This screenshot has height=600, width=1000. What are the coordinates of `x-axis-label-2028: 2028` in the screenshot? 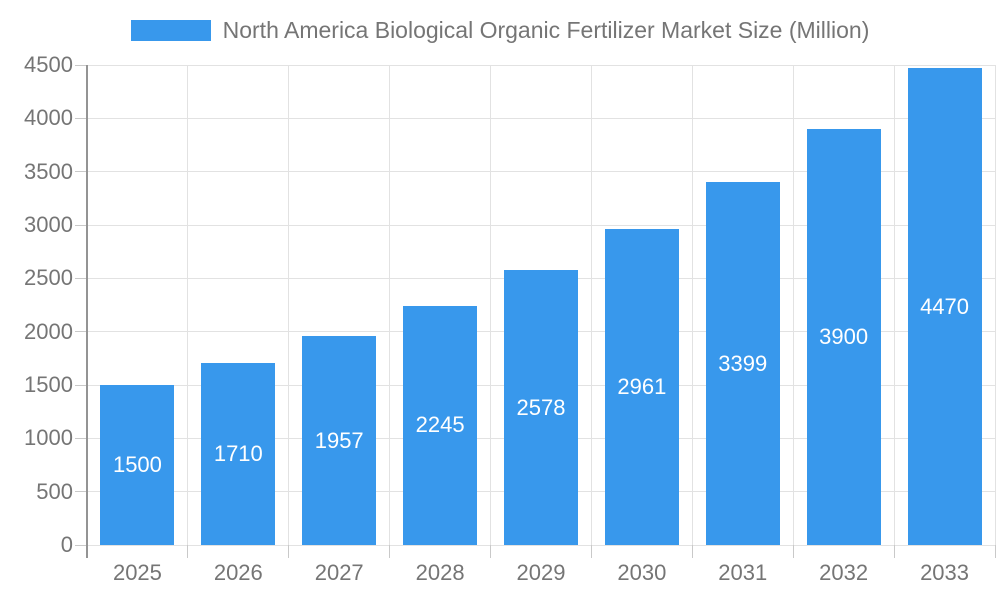 It's located at (440, 572).